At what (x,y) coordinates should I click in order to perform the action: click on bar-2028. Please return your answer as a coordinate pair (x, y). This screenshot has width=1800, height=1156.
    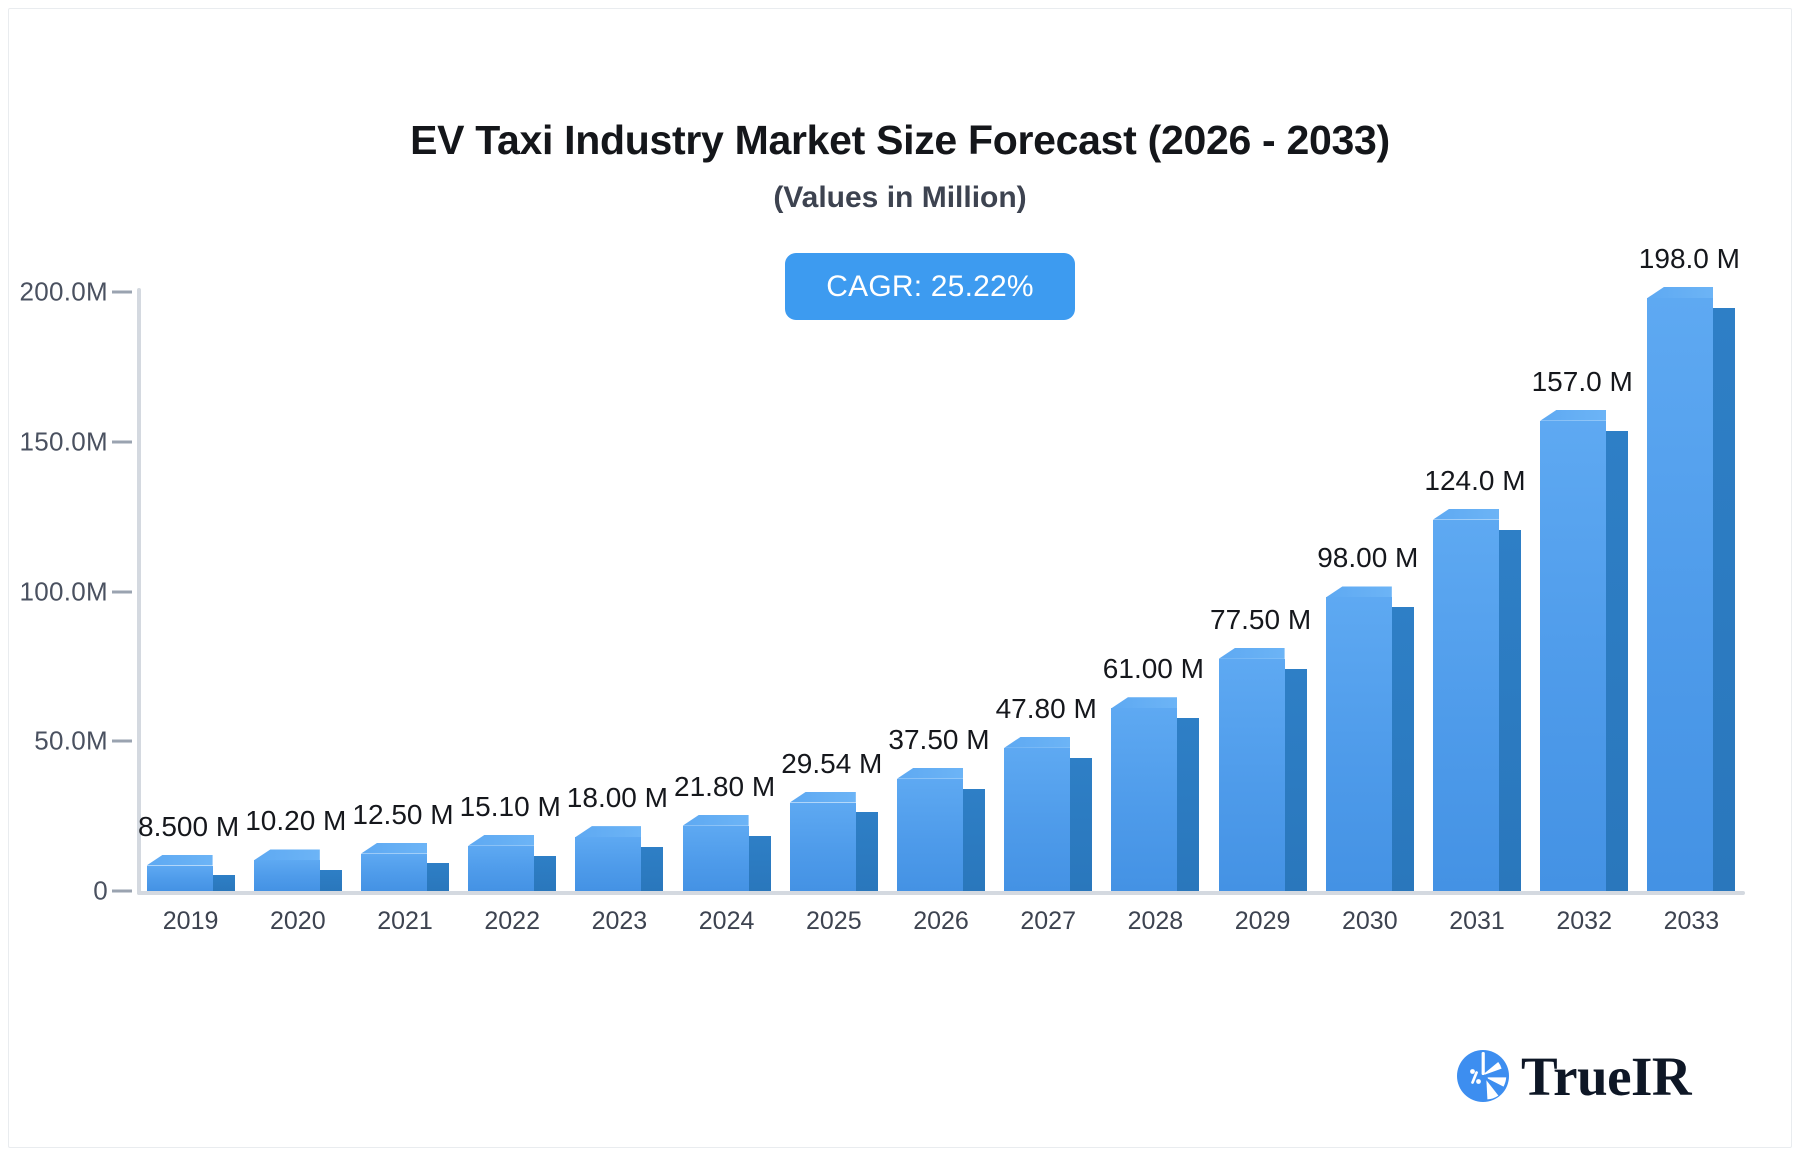
    Looking at the image, I should click on (1155, 794).